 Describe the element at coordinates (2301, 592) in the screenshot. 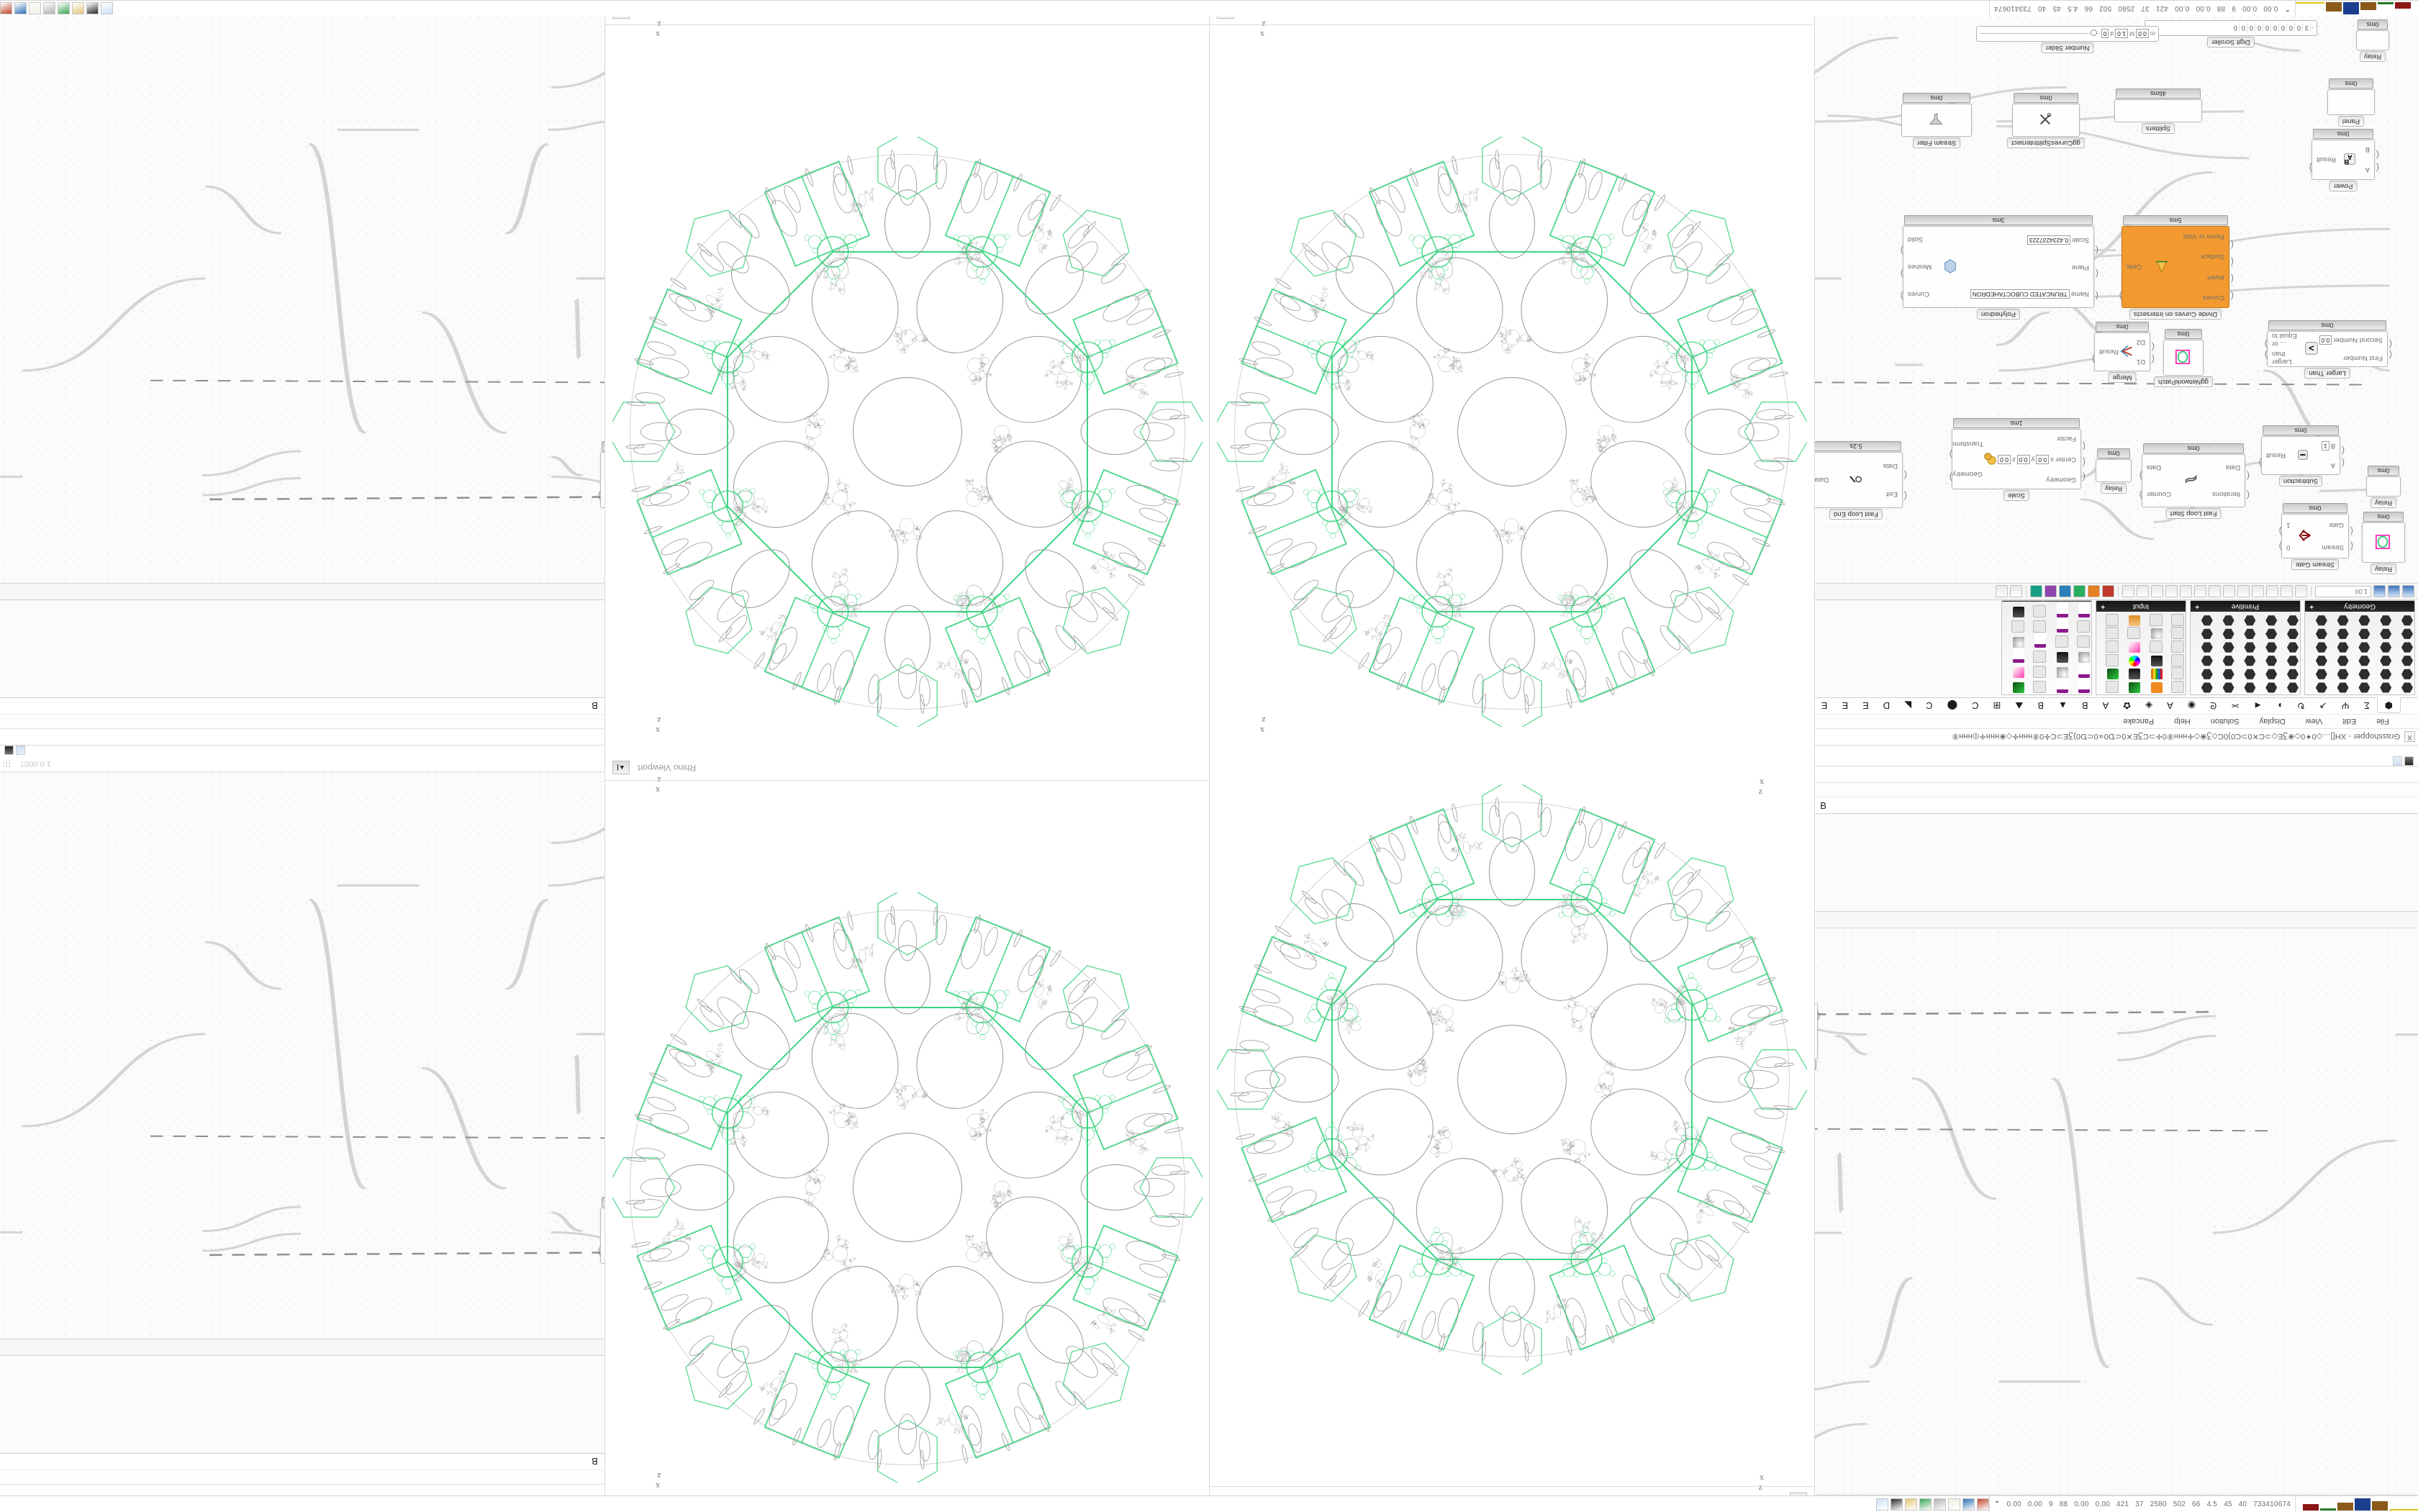

I see `undo-icon` at that location.